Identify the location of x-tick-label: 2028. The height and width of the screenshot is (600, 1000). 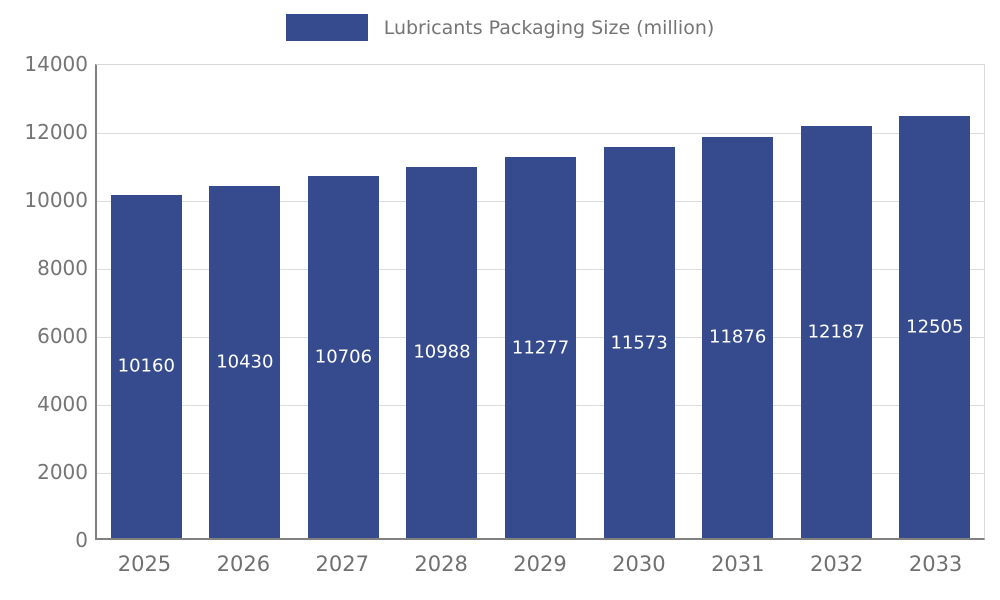
(441, 564).